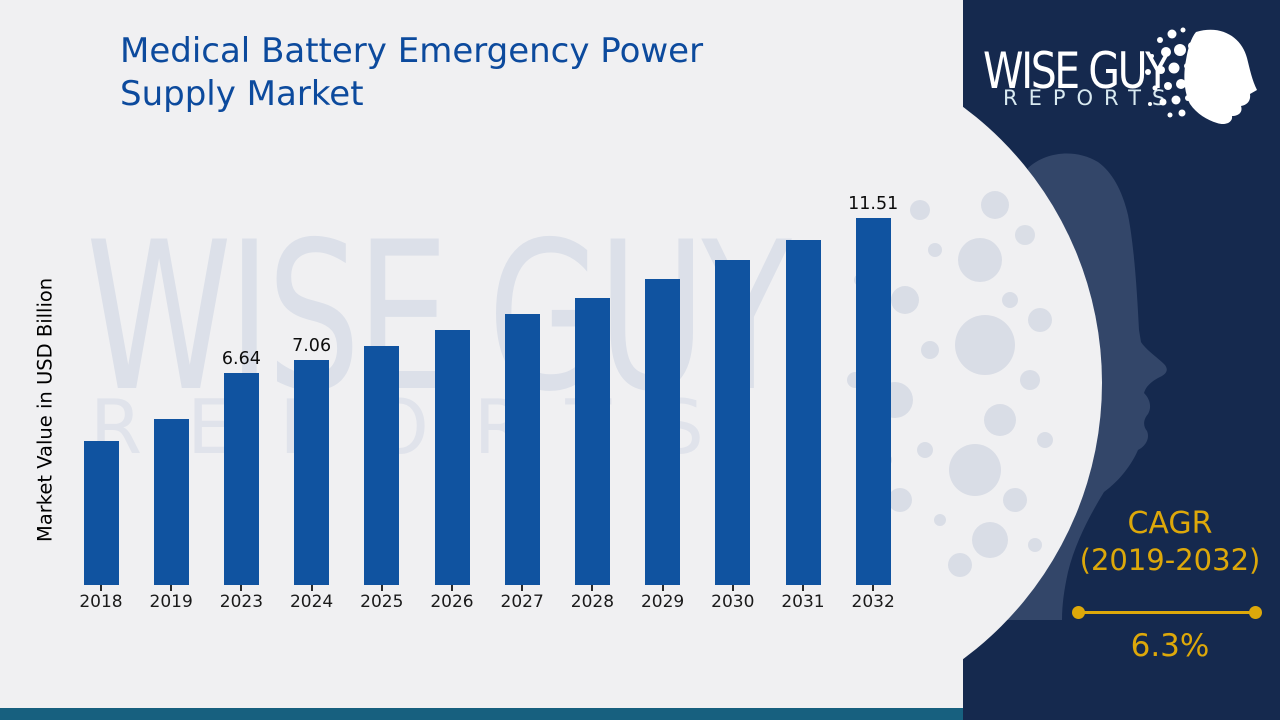 Image resolution: width=1280 pixels, height=720 pixels. I want to click on x-tick-label-2029: 2029, so click(662, 602).